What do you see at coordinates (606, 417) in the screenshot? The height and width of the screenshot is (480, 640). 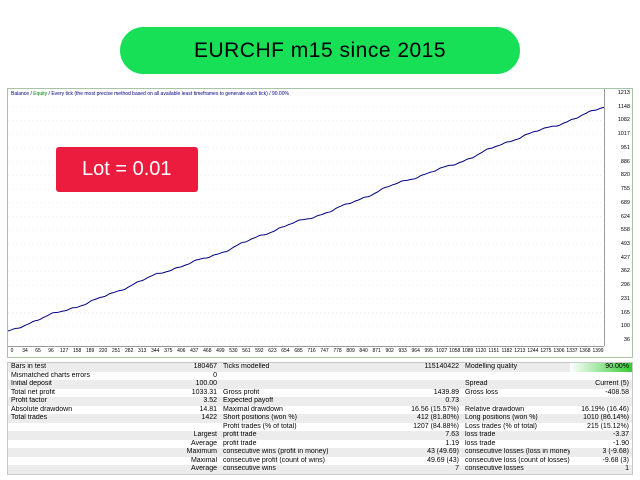 I see `table-value-cell: 1010 (86.14%)` at bounding box center [606, 417].